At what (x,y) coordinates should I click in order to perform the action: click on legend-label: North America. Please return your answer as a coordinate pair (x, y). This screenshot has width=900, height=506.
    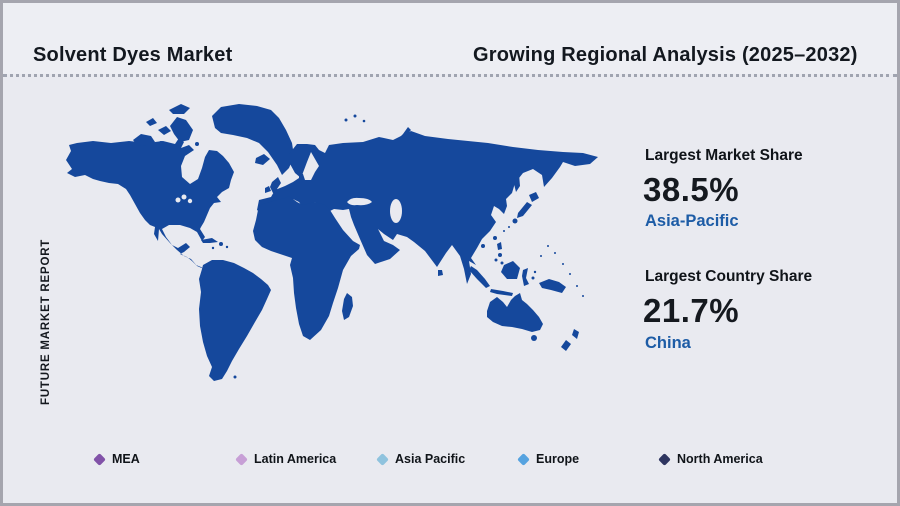
    Looking at the image, I should click on (720, 459).